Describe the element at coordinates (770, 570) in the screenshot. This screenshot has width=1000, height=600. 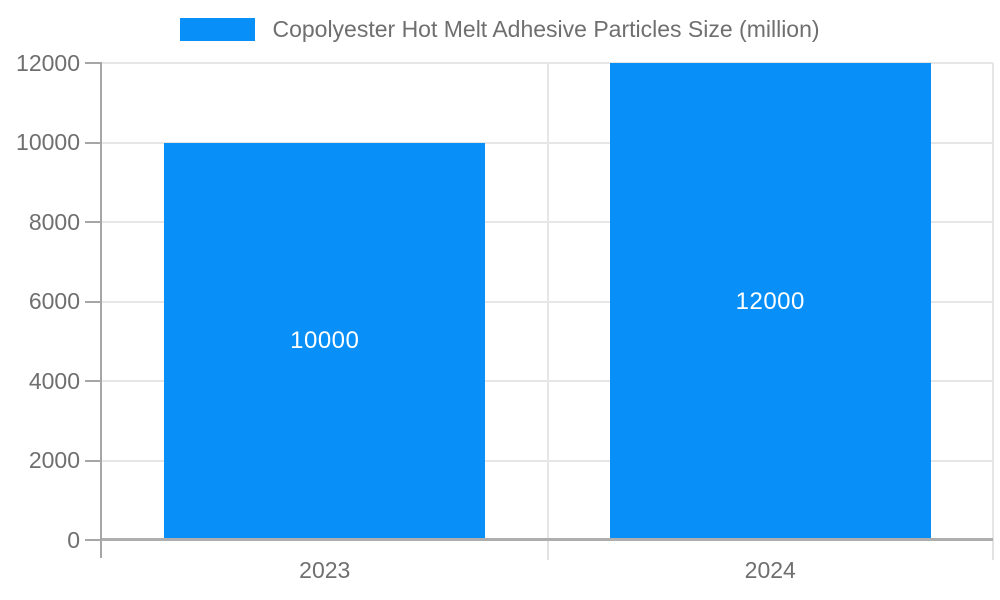
I see `x-tick-label: 2024` at that location.